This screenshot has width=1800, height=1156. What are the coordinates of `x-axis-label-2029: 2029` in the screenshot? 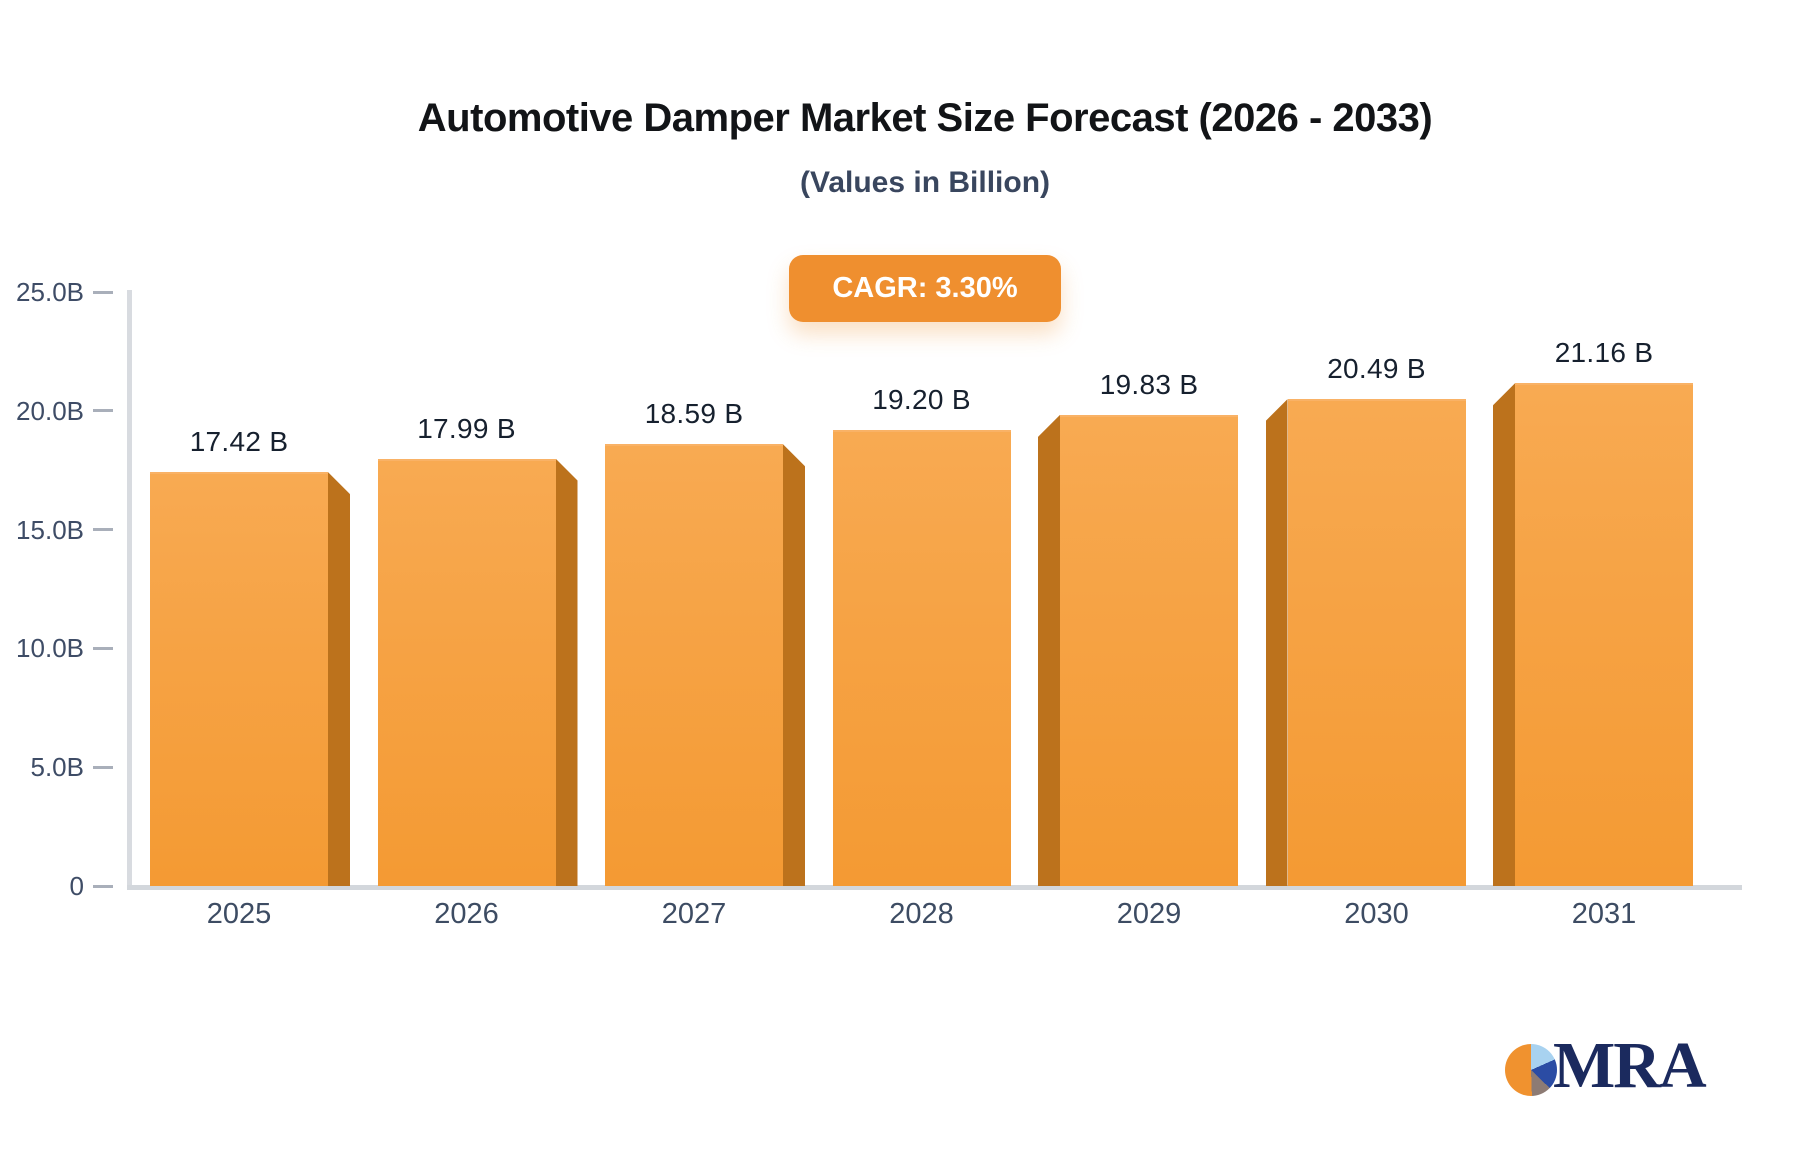 It's located at (1149, 914).